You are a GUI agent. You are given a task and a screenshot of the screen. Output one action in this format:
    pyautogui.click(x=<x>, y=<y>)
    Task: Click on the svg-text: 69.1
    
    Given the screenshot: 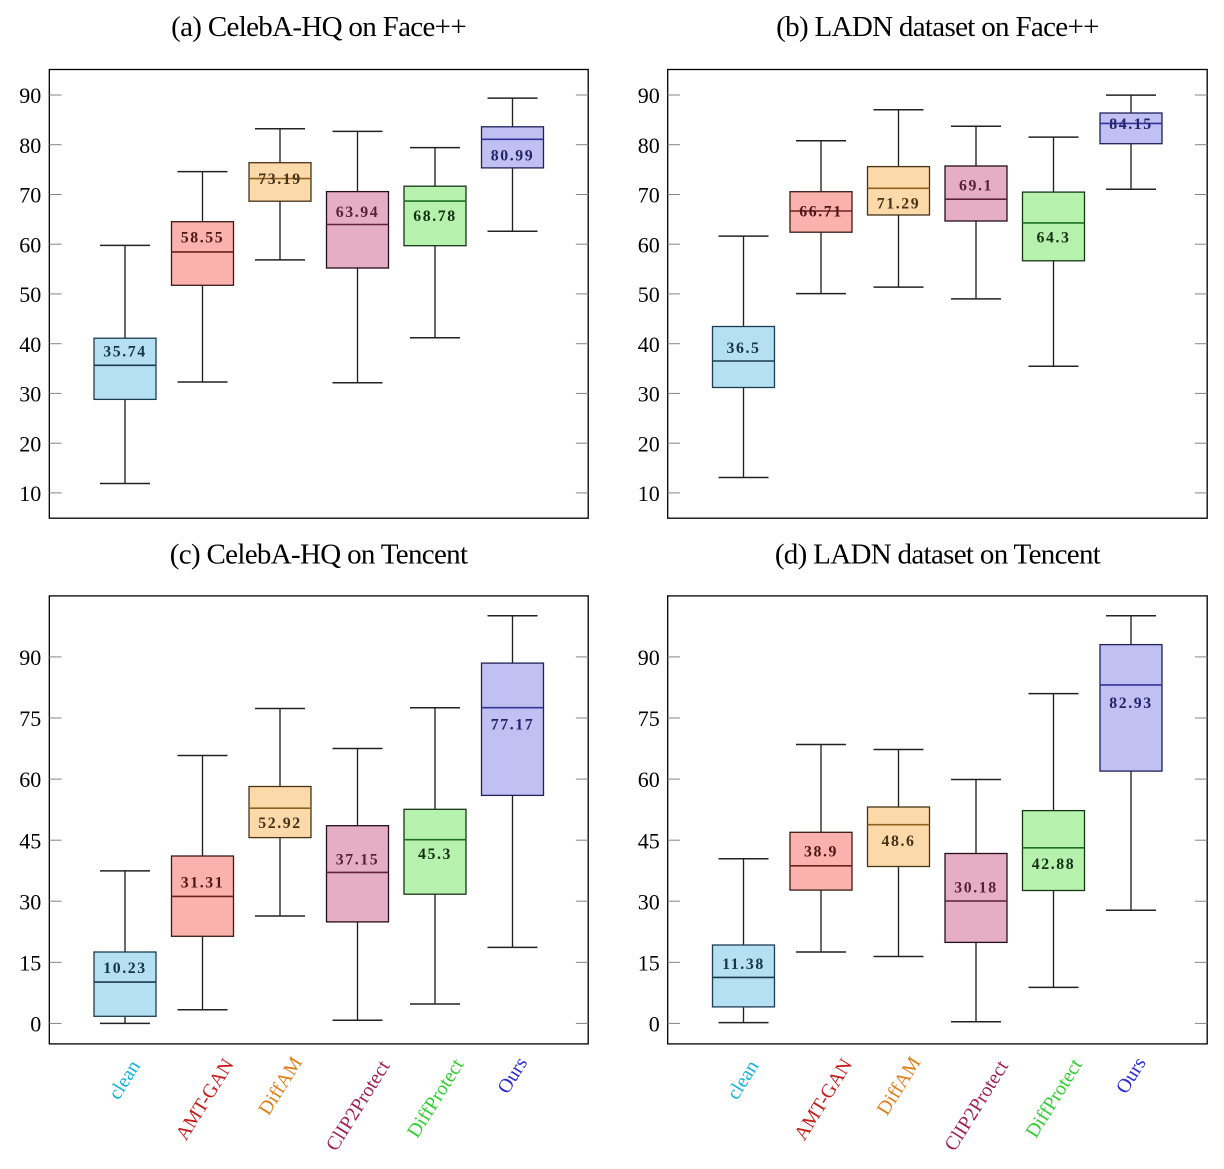 What is the action you would take?
    pyautogui.click(x=976, y=185)
    